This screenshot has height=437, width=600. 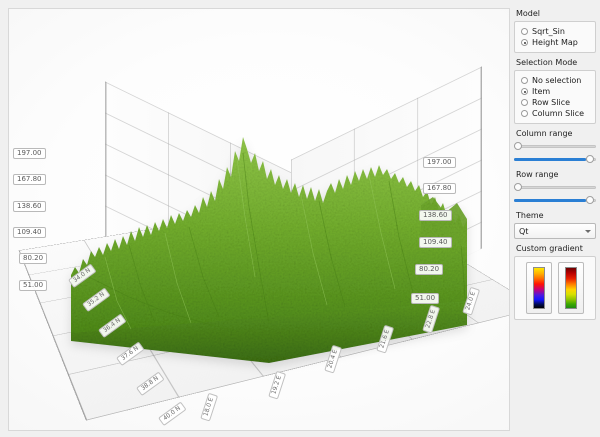 What do you see at coordinates (555, 91) in the screenshot?
I see `radio-selection-item: Item` at bounding box center [555, 91].